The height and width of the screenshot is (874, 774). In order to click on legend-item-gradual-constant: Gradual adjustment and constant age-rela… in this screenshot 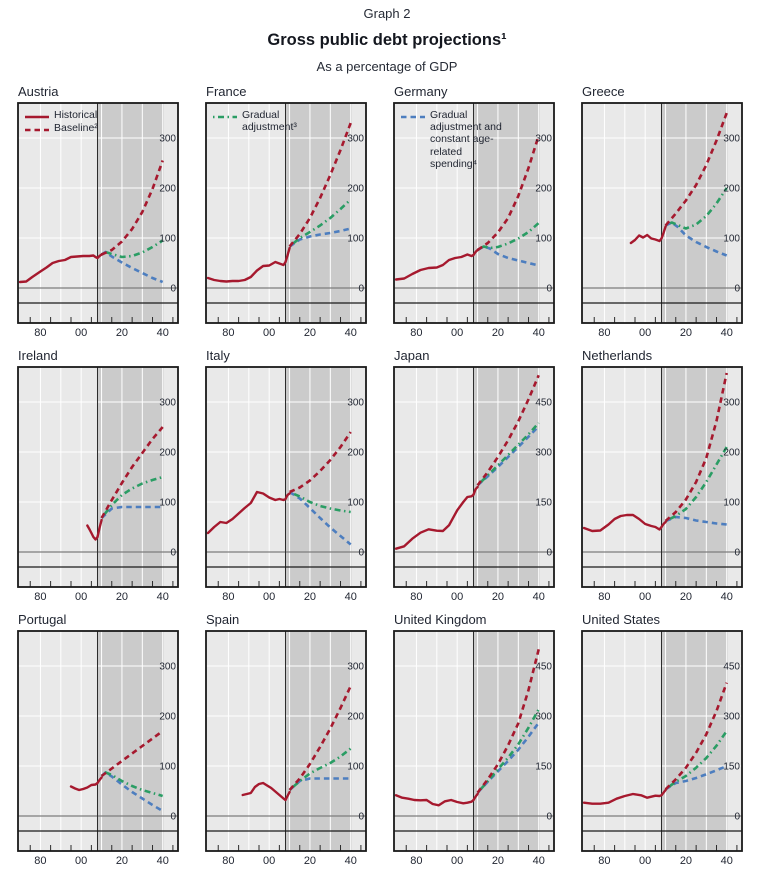, I will do `click(456, 139)`.